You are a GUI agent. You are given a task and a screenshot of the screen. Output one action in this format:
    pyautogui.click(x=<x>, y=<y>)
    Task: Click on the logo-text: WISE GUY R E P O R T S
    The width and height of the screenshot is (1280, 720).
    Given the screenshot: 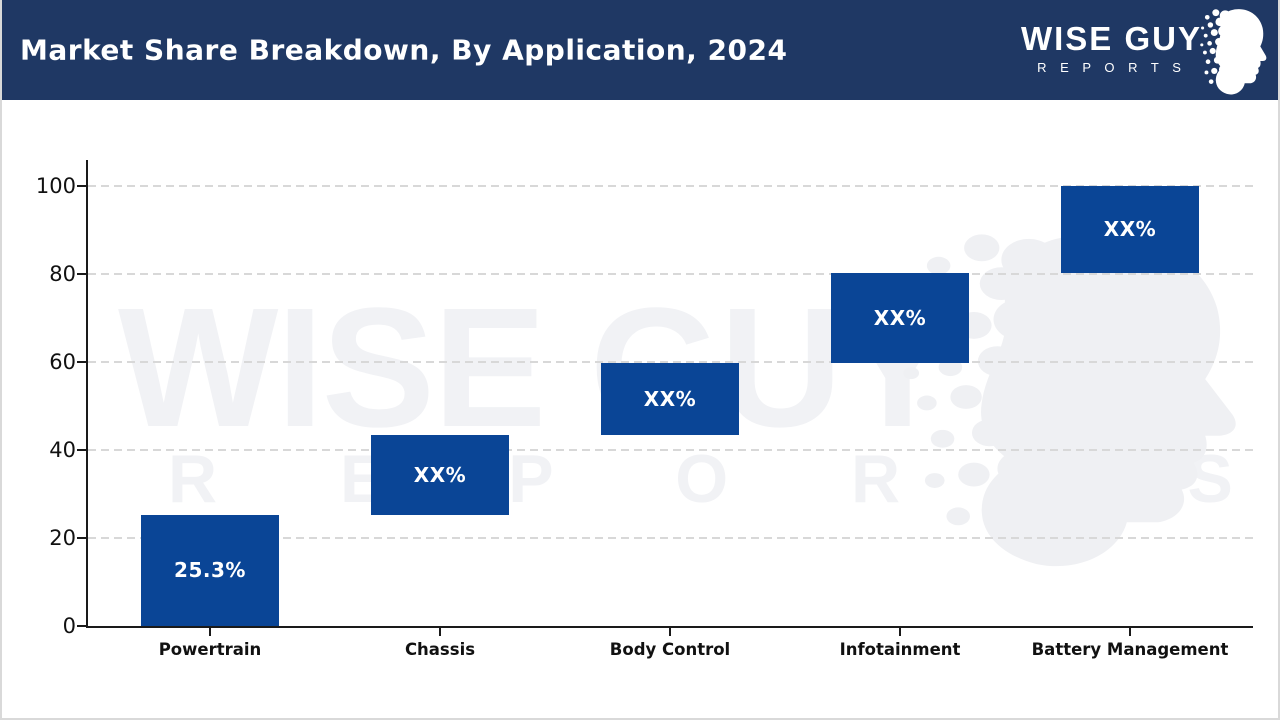 What is the action you would take?
    pyautogui.click(x=1111, y=47)
    